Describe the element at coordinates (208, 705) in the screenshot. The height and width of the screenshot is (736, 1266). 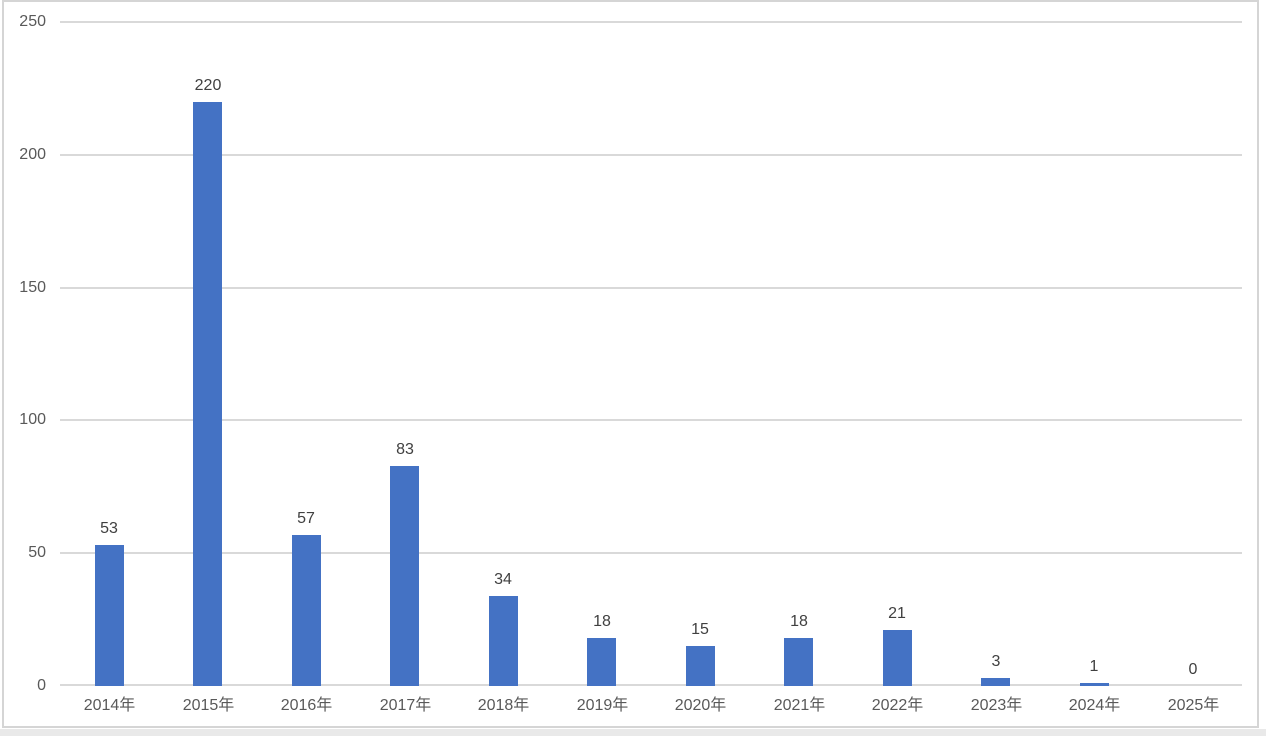
I see `x-axis-tick-label: 2015年` at that location.